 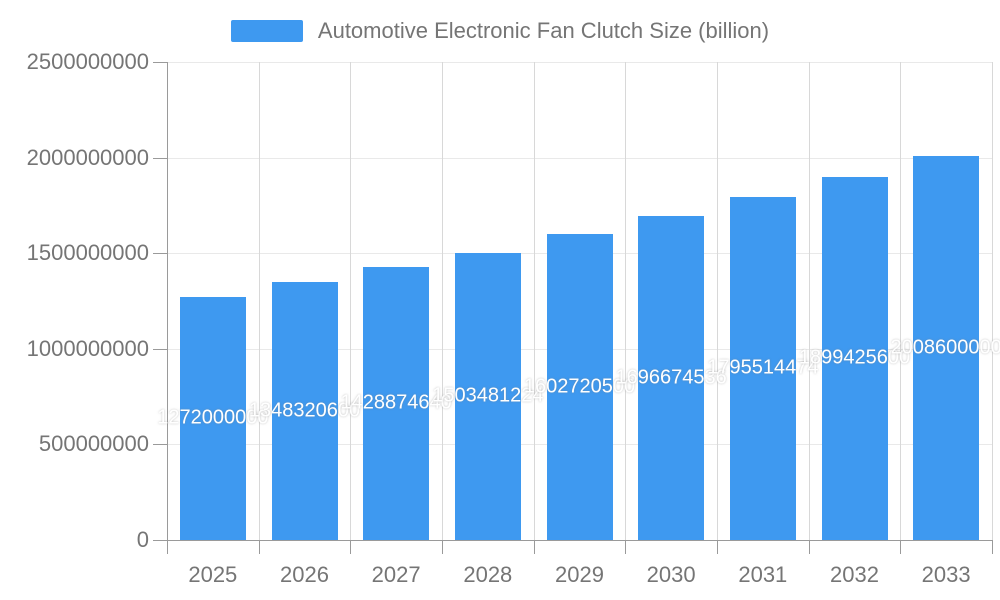 I want to click on bar-2033: 2008600000, so click(x=945, y=347).